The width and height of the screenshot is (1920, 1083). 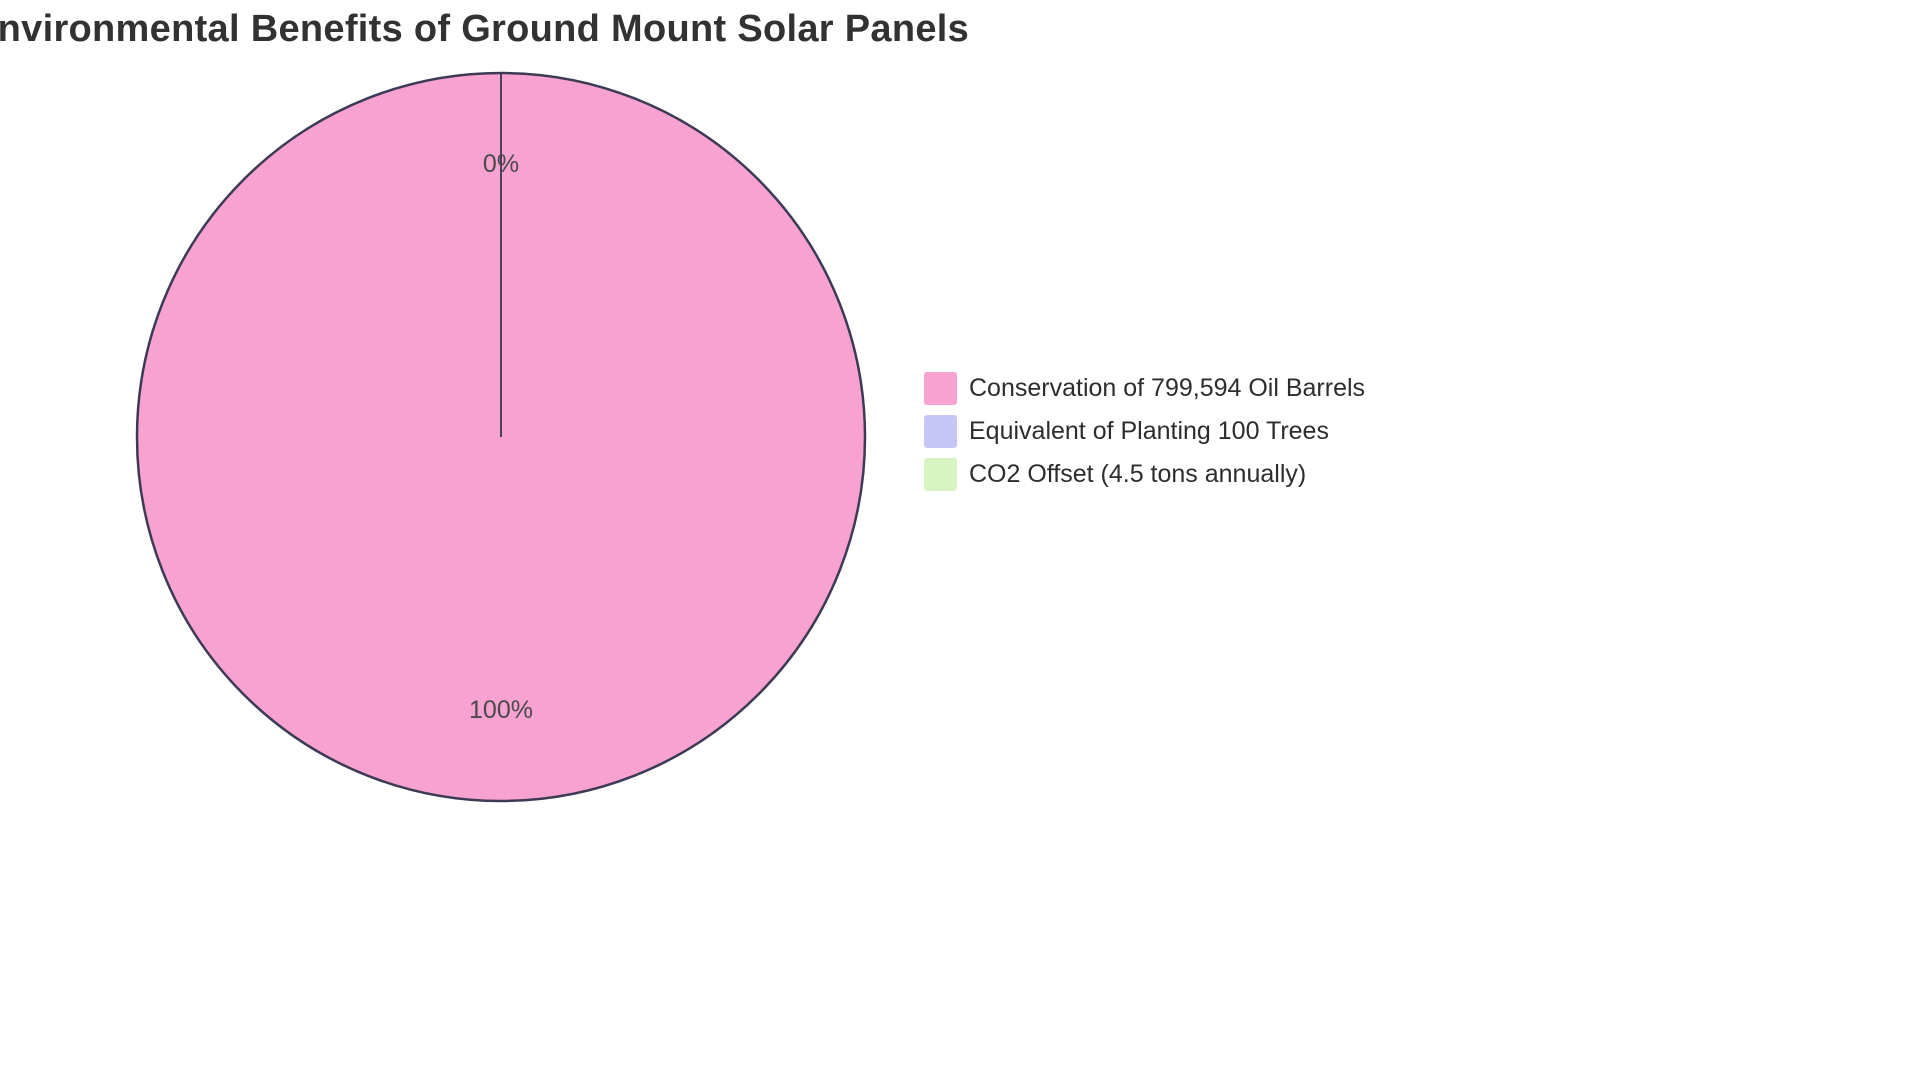 What do you see at coordinates (1149, 431) in the screenshot?
I see `legend-label: Equivalent of Planting 100 Trees` at bounding box center [1149, 431].